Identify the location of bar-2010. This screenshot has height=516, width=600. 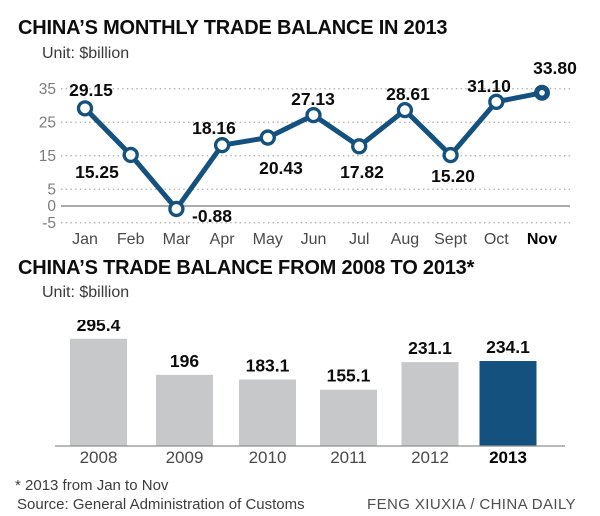
(267, 412).